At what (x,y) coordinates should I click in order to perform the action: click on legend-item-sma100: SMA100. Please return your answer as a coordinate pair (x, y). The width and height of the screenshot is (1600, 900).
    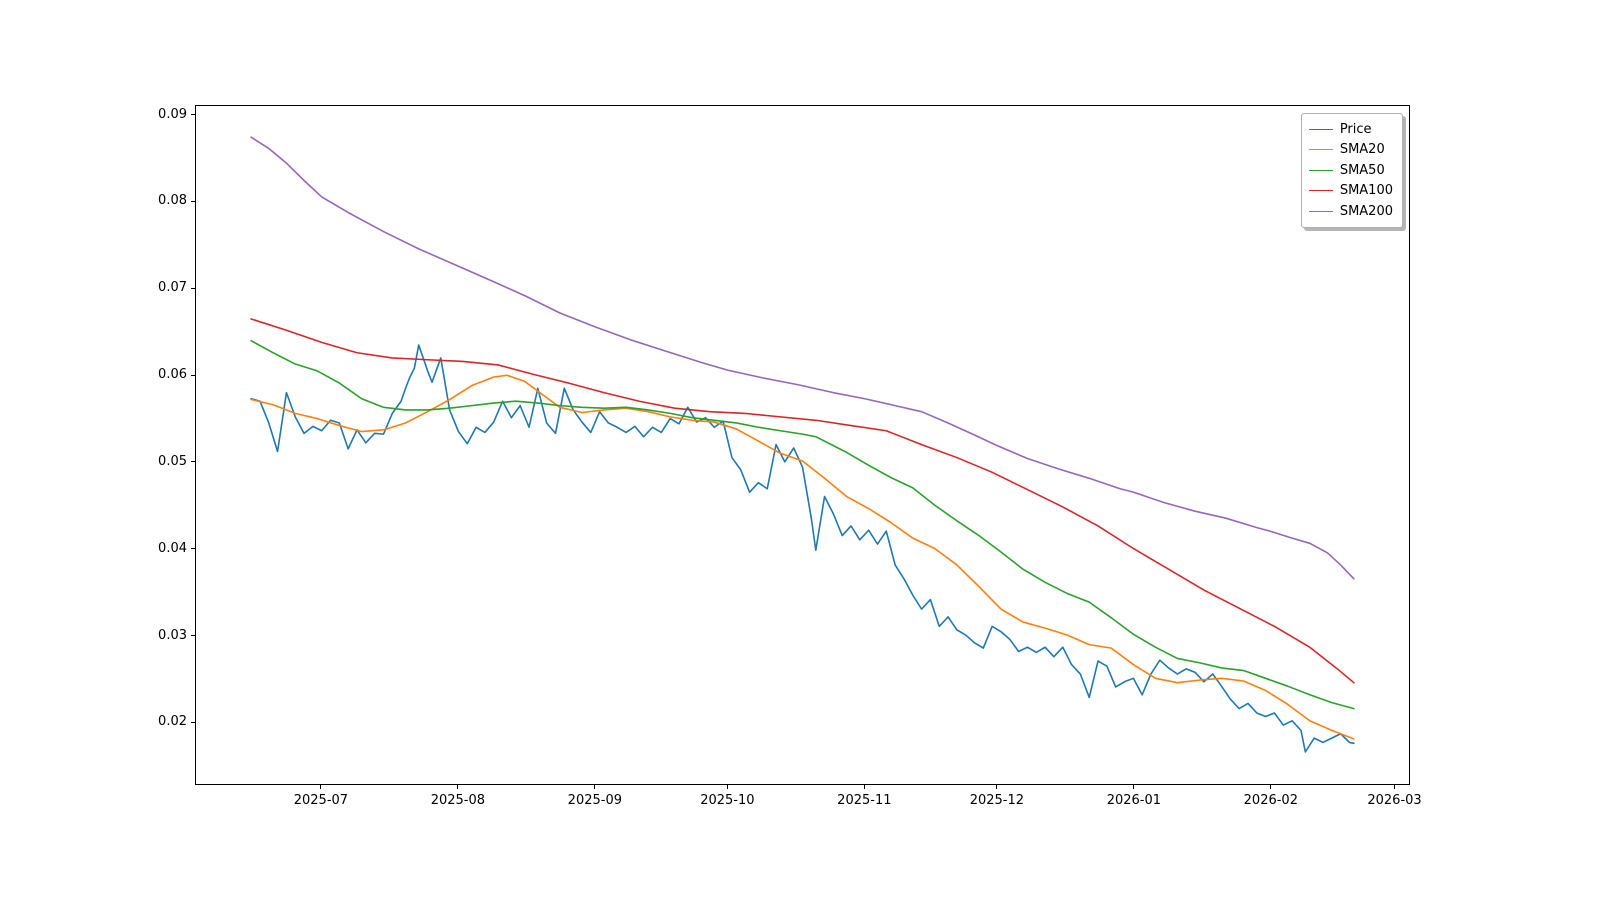
    Looking at the image, I should click on (1350, 191).